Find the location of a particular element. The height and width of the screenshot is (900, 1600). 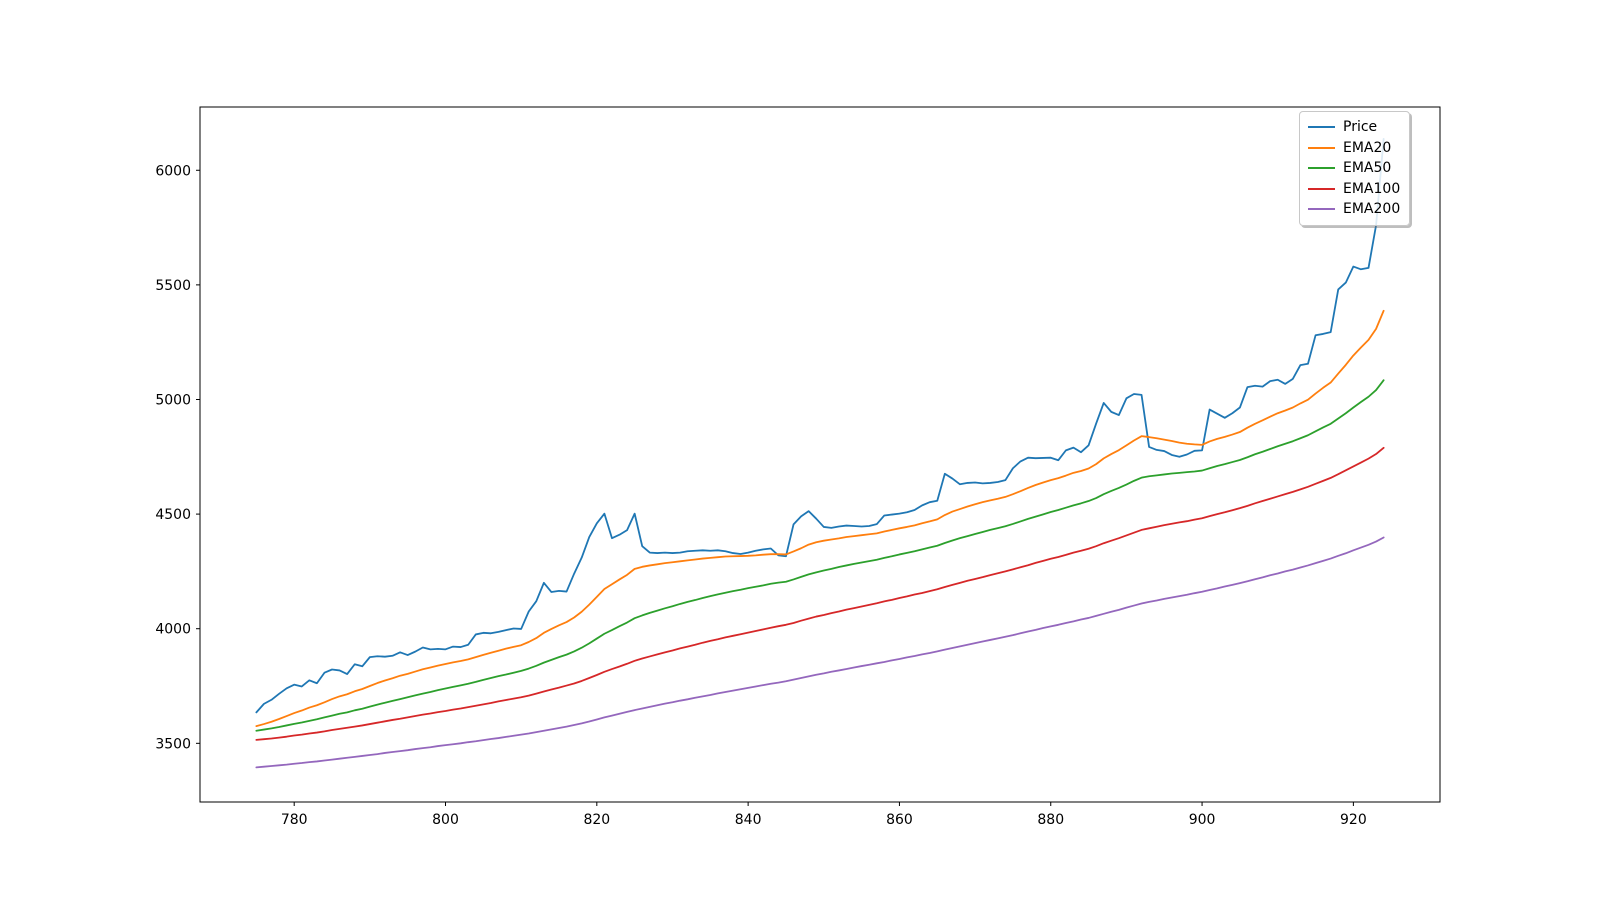

y-tick-label: 3500 is located at coordinates (173, 744).